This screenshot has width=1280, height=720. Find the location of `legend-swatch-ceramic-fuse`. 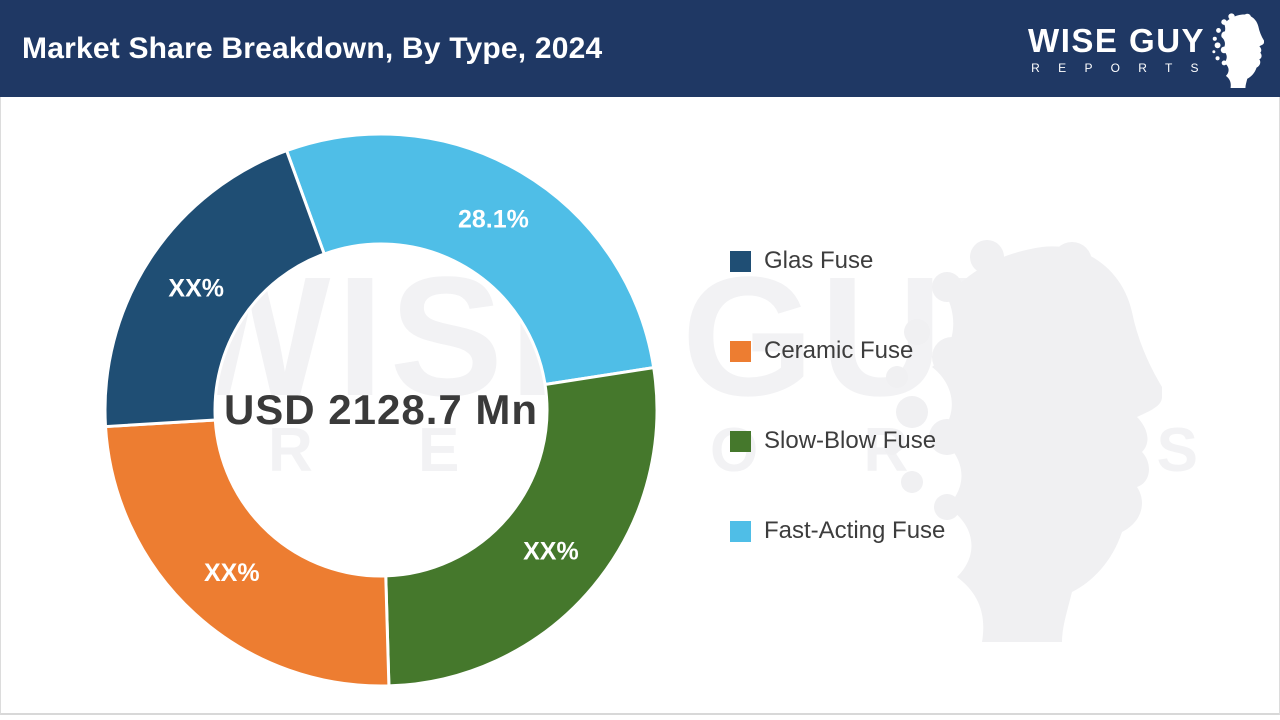

legend-swatch-ceramic-fuse is located at coordinates (740, 351).